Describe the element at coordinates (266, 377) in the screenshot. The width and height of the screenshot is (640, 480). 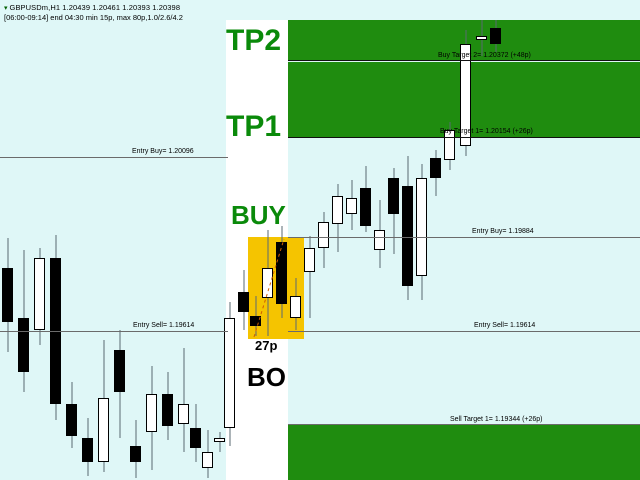
I see `annotation-breakout: BO` at that location.